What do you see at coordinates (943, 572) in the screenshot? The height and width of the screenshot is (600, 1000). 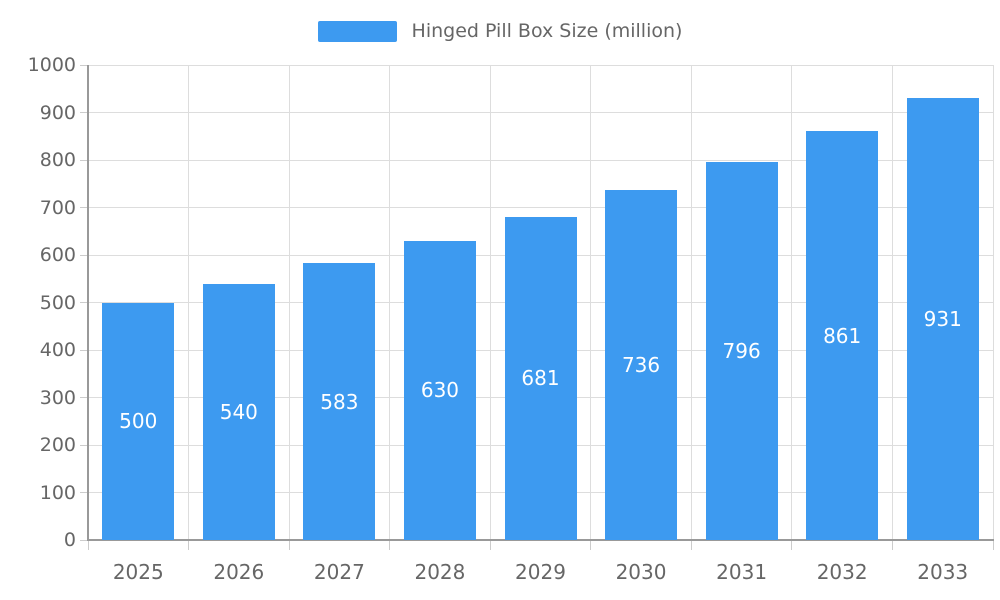 I see `x-tick-label: 2033` at bounding box center [943, 572].